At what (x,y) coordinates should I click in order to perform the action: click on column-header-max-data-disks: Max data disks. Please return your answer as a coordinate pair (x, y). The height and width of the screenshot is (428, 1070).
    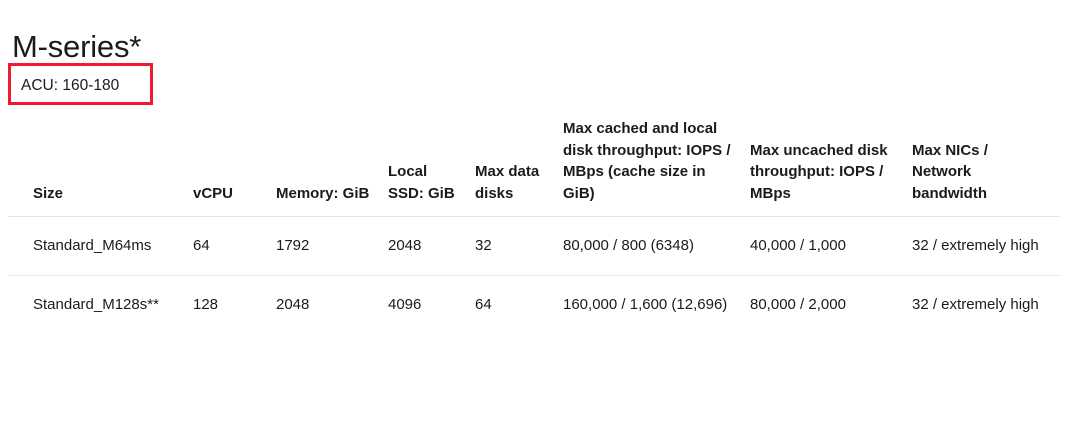
    Looking at the image, I should click on (519, 167).